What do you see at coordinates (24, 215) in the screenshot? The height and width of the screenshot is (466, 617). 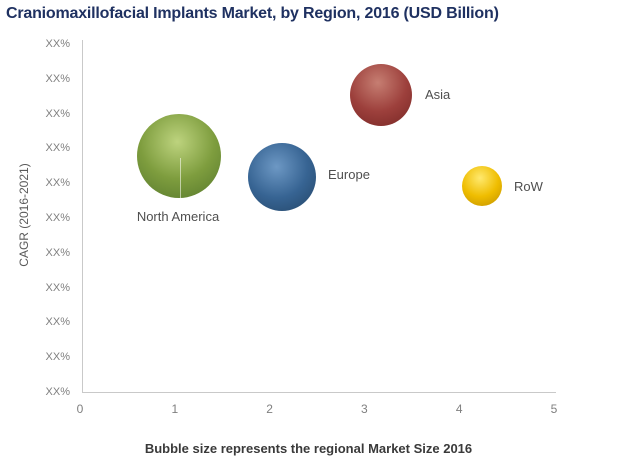 I see `y-axis-title: CAGR (2016-2021)` at bounding box center [24, 215].